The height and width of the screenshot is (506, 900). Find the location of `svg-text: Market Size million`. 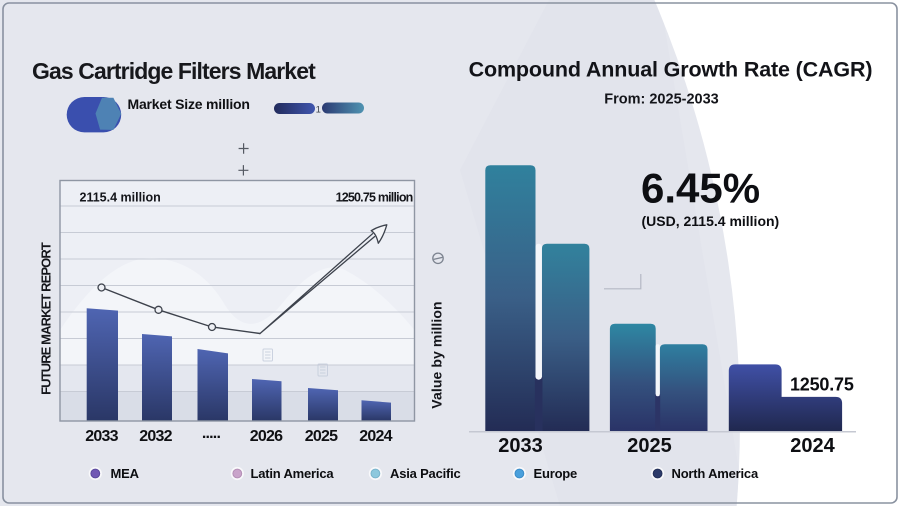

svg-text: Market Size million is located at coordinates (189, 104).